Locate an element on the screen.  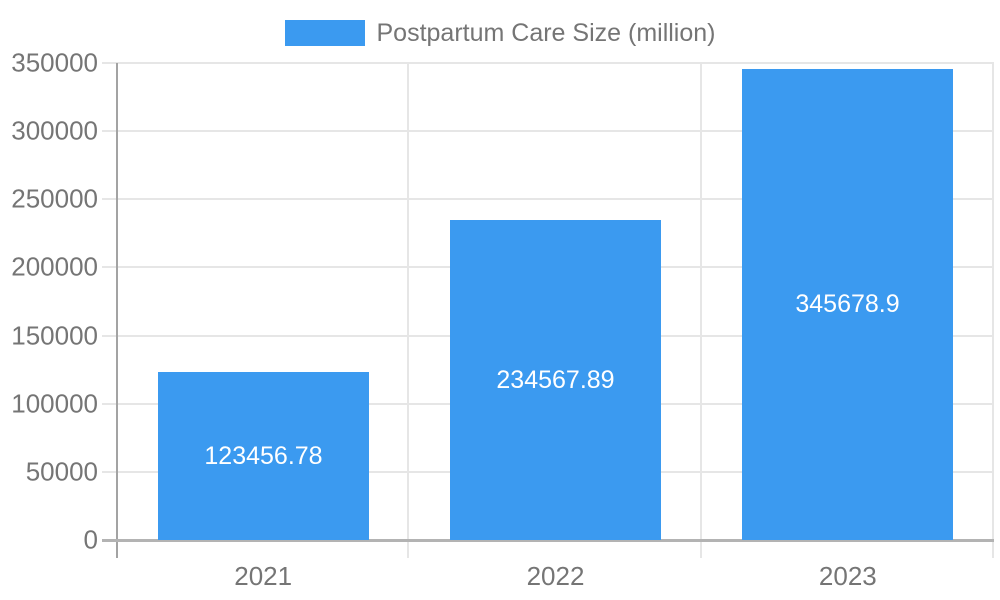
y-axis-tick-label: 50000 is located at coordinates (61, 471).